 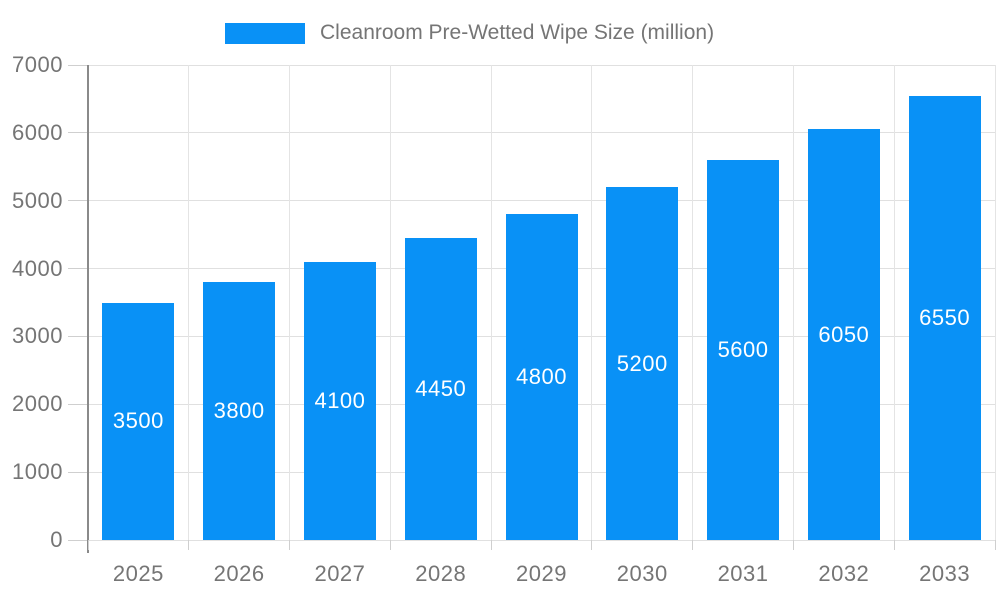 I want to click on bar-value-label: 3800, so click(x=239, y=411).